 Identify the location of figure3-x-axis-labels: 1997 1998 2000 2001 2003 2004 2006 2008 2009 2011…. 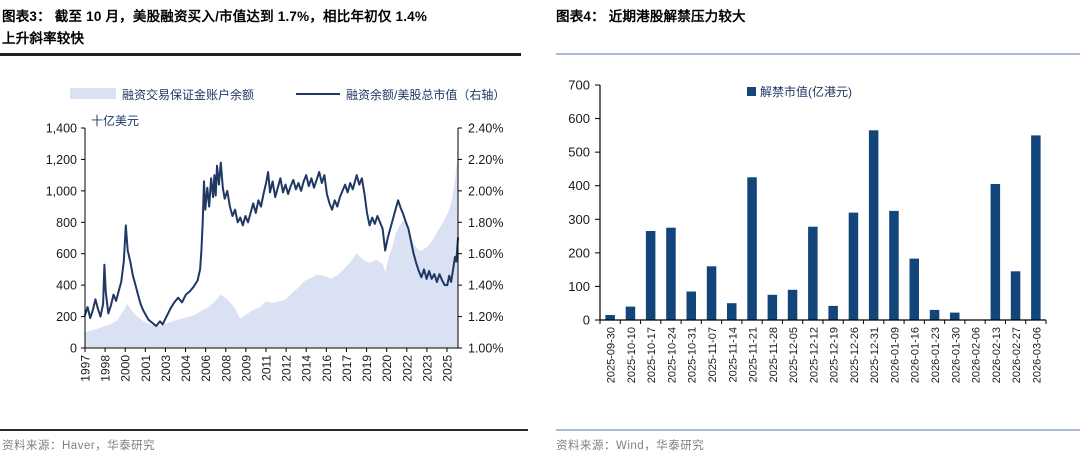
(267, 365).